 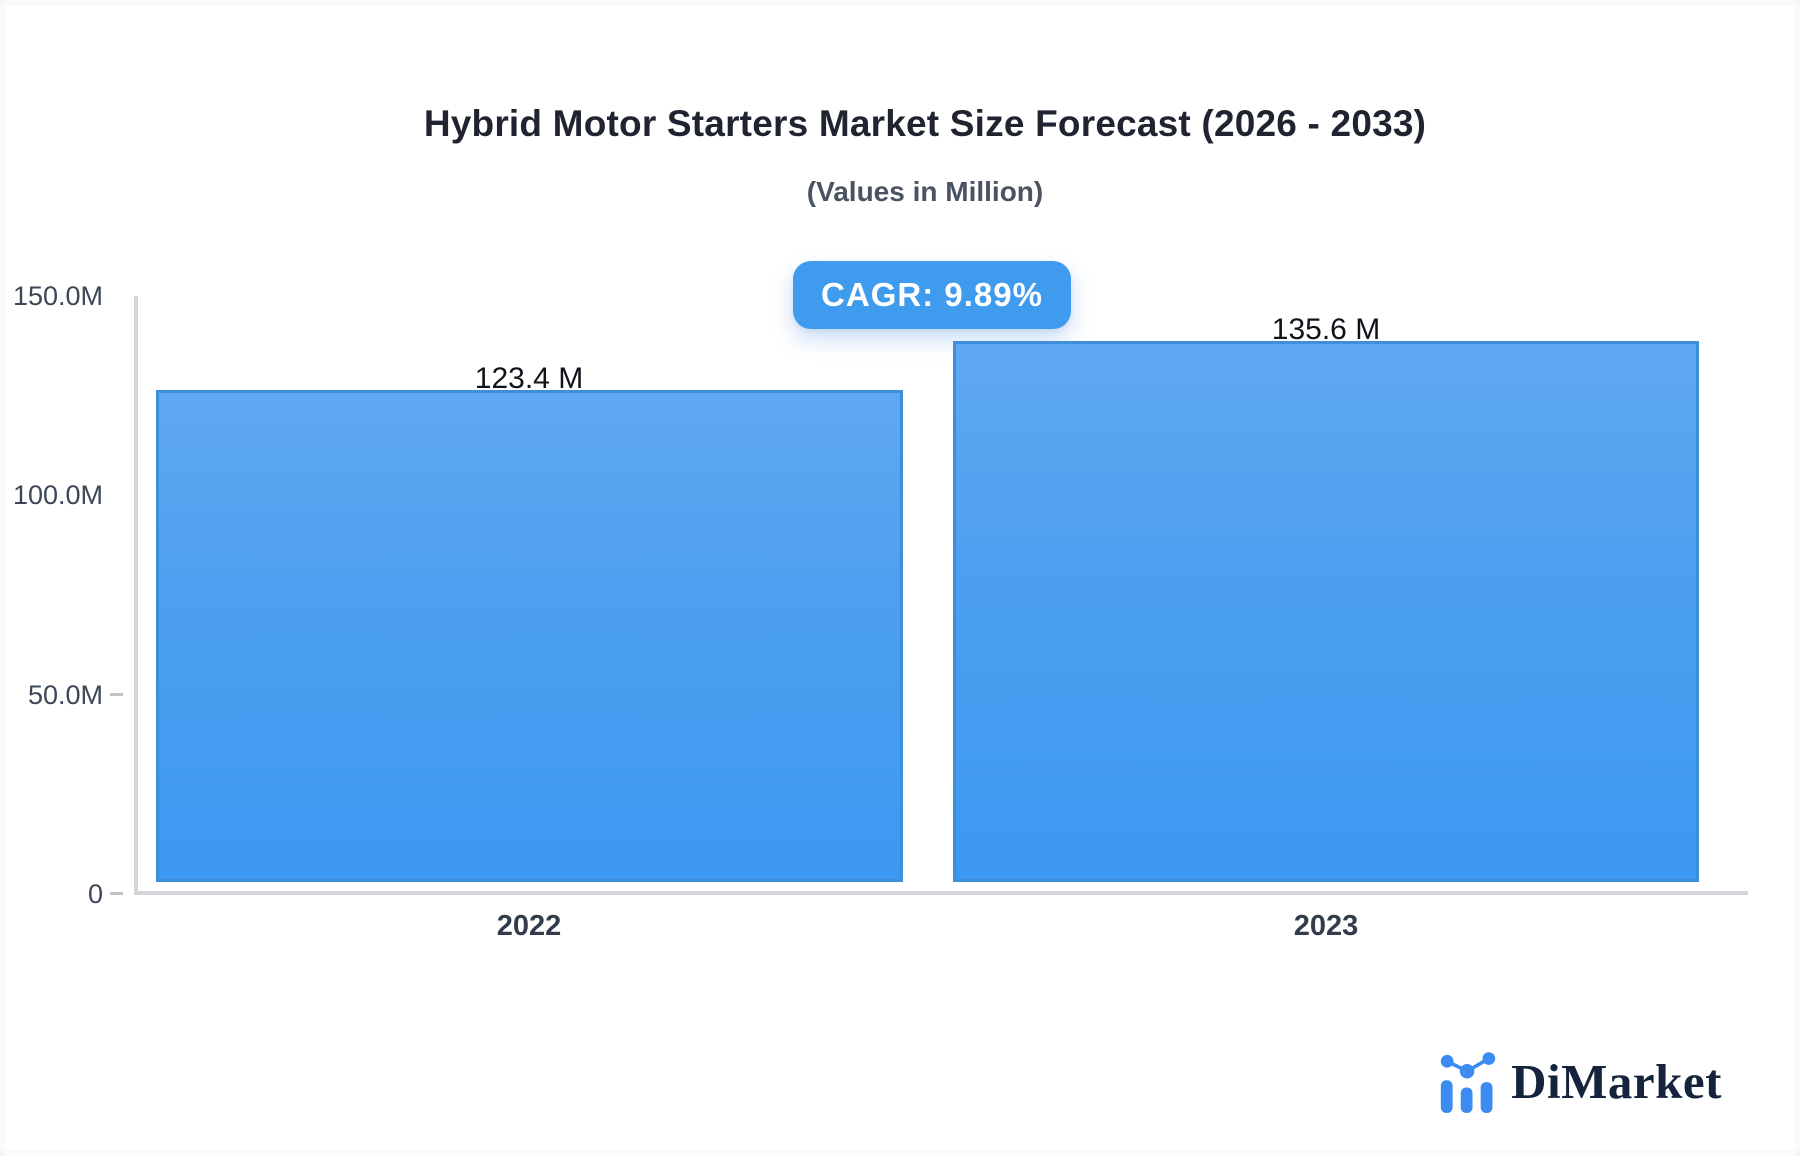 What do you see at coordinates (1468, 1082) in the screenshot?
I see `bar-chart-logo-icon` at bounding box center [1468, 1082].